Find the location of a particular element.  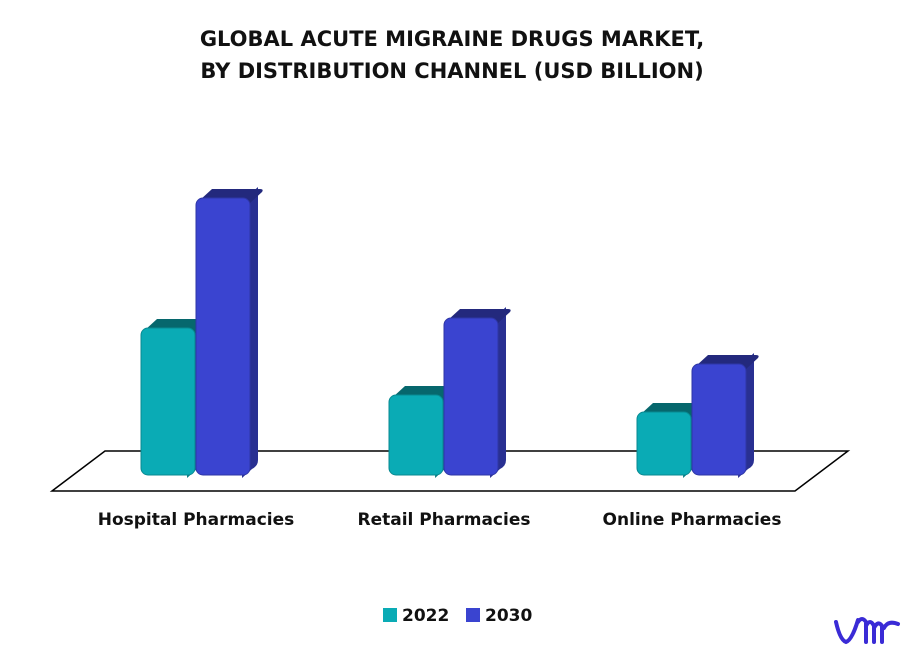

x-tick-label: Retail Pharmacies is located at coordinates (444, 520).